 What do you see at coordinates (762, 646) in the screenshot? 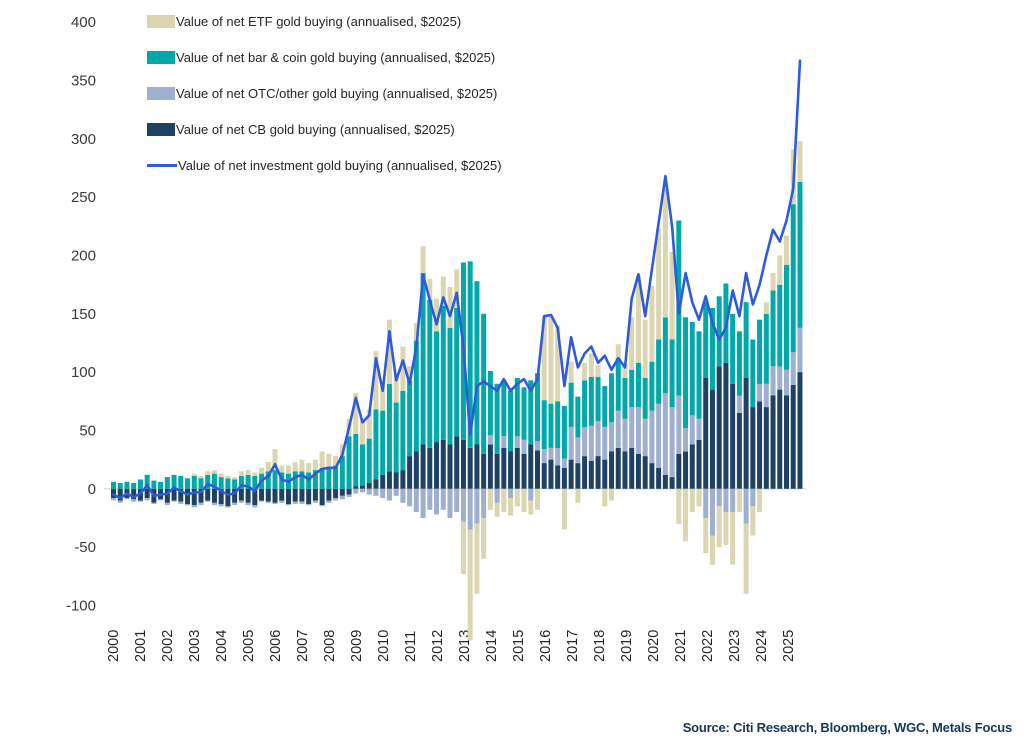
I see `x-axis-tick: 2024` at bounding box center [762, 646].